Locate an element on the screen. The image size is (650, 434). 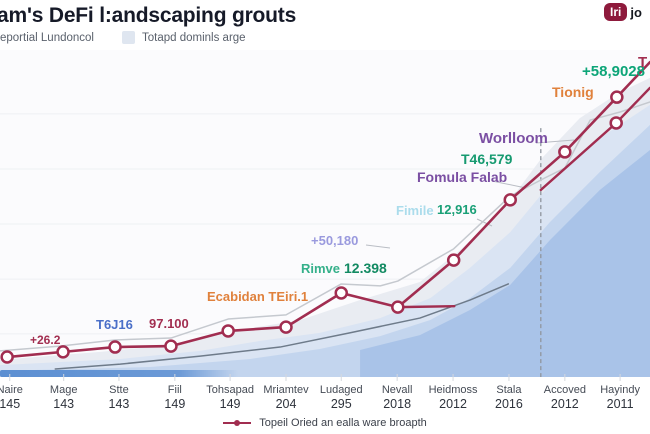
brand-logo-badge: Iri is located at coordinates (616, 12).